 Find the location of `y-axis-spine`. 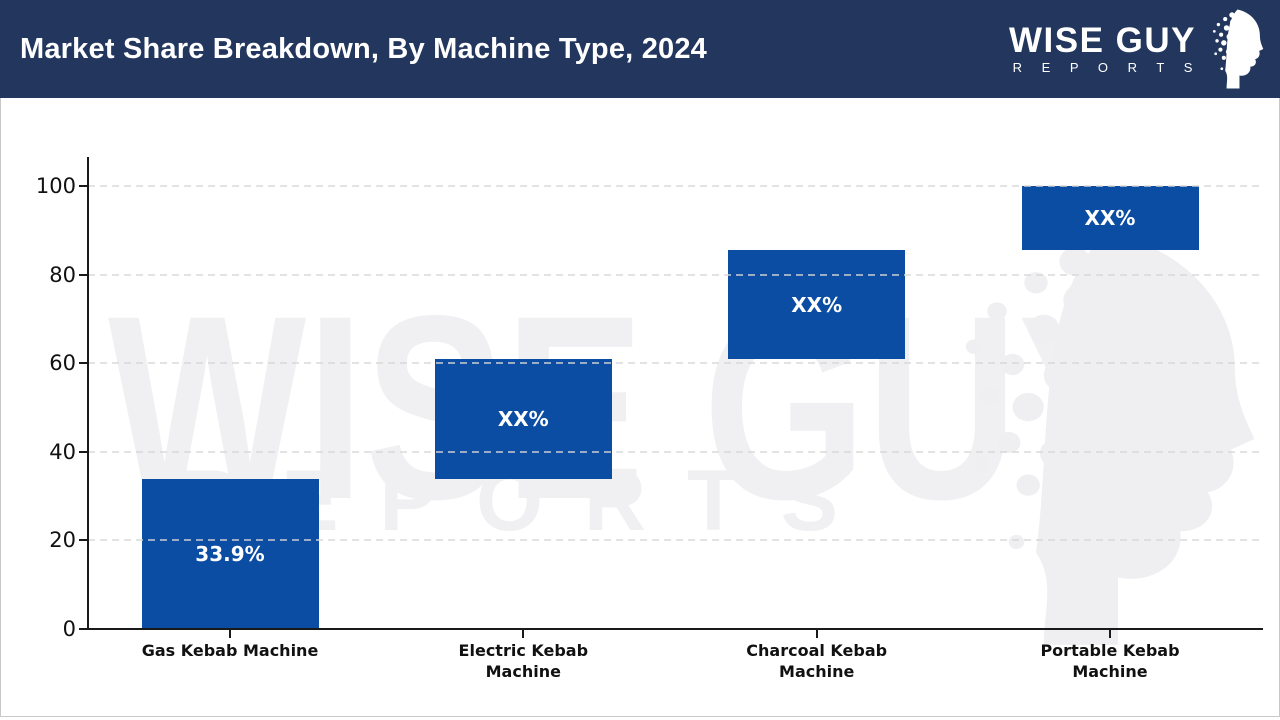

y-axis-spine is located at coordinates (88, 393).